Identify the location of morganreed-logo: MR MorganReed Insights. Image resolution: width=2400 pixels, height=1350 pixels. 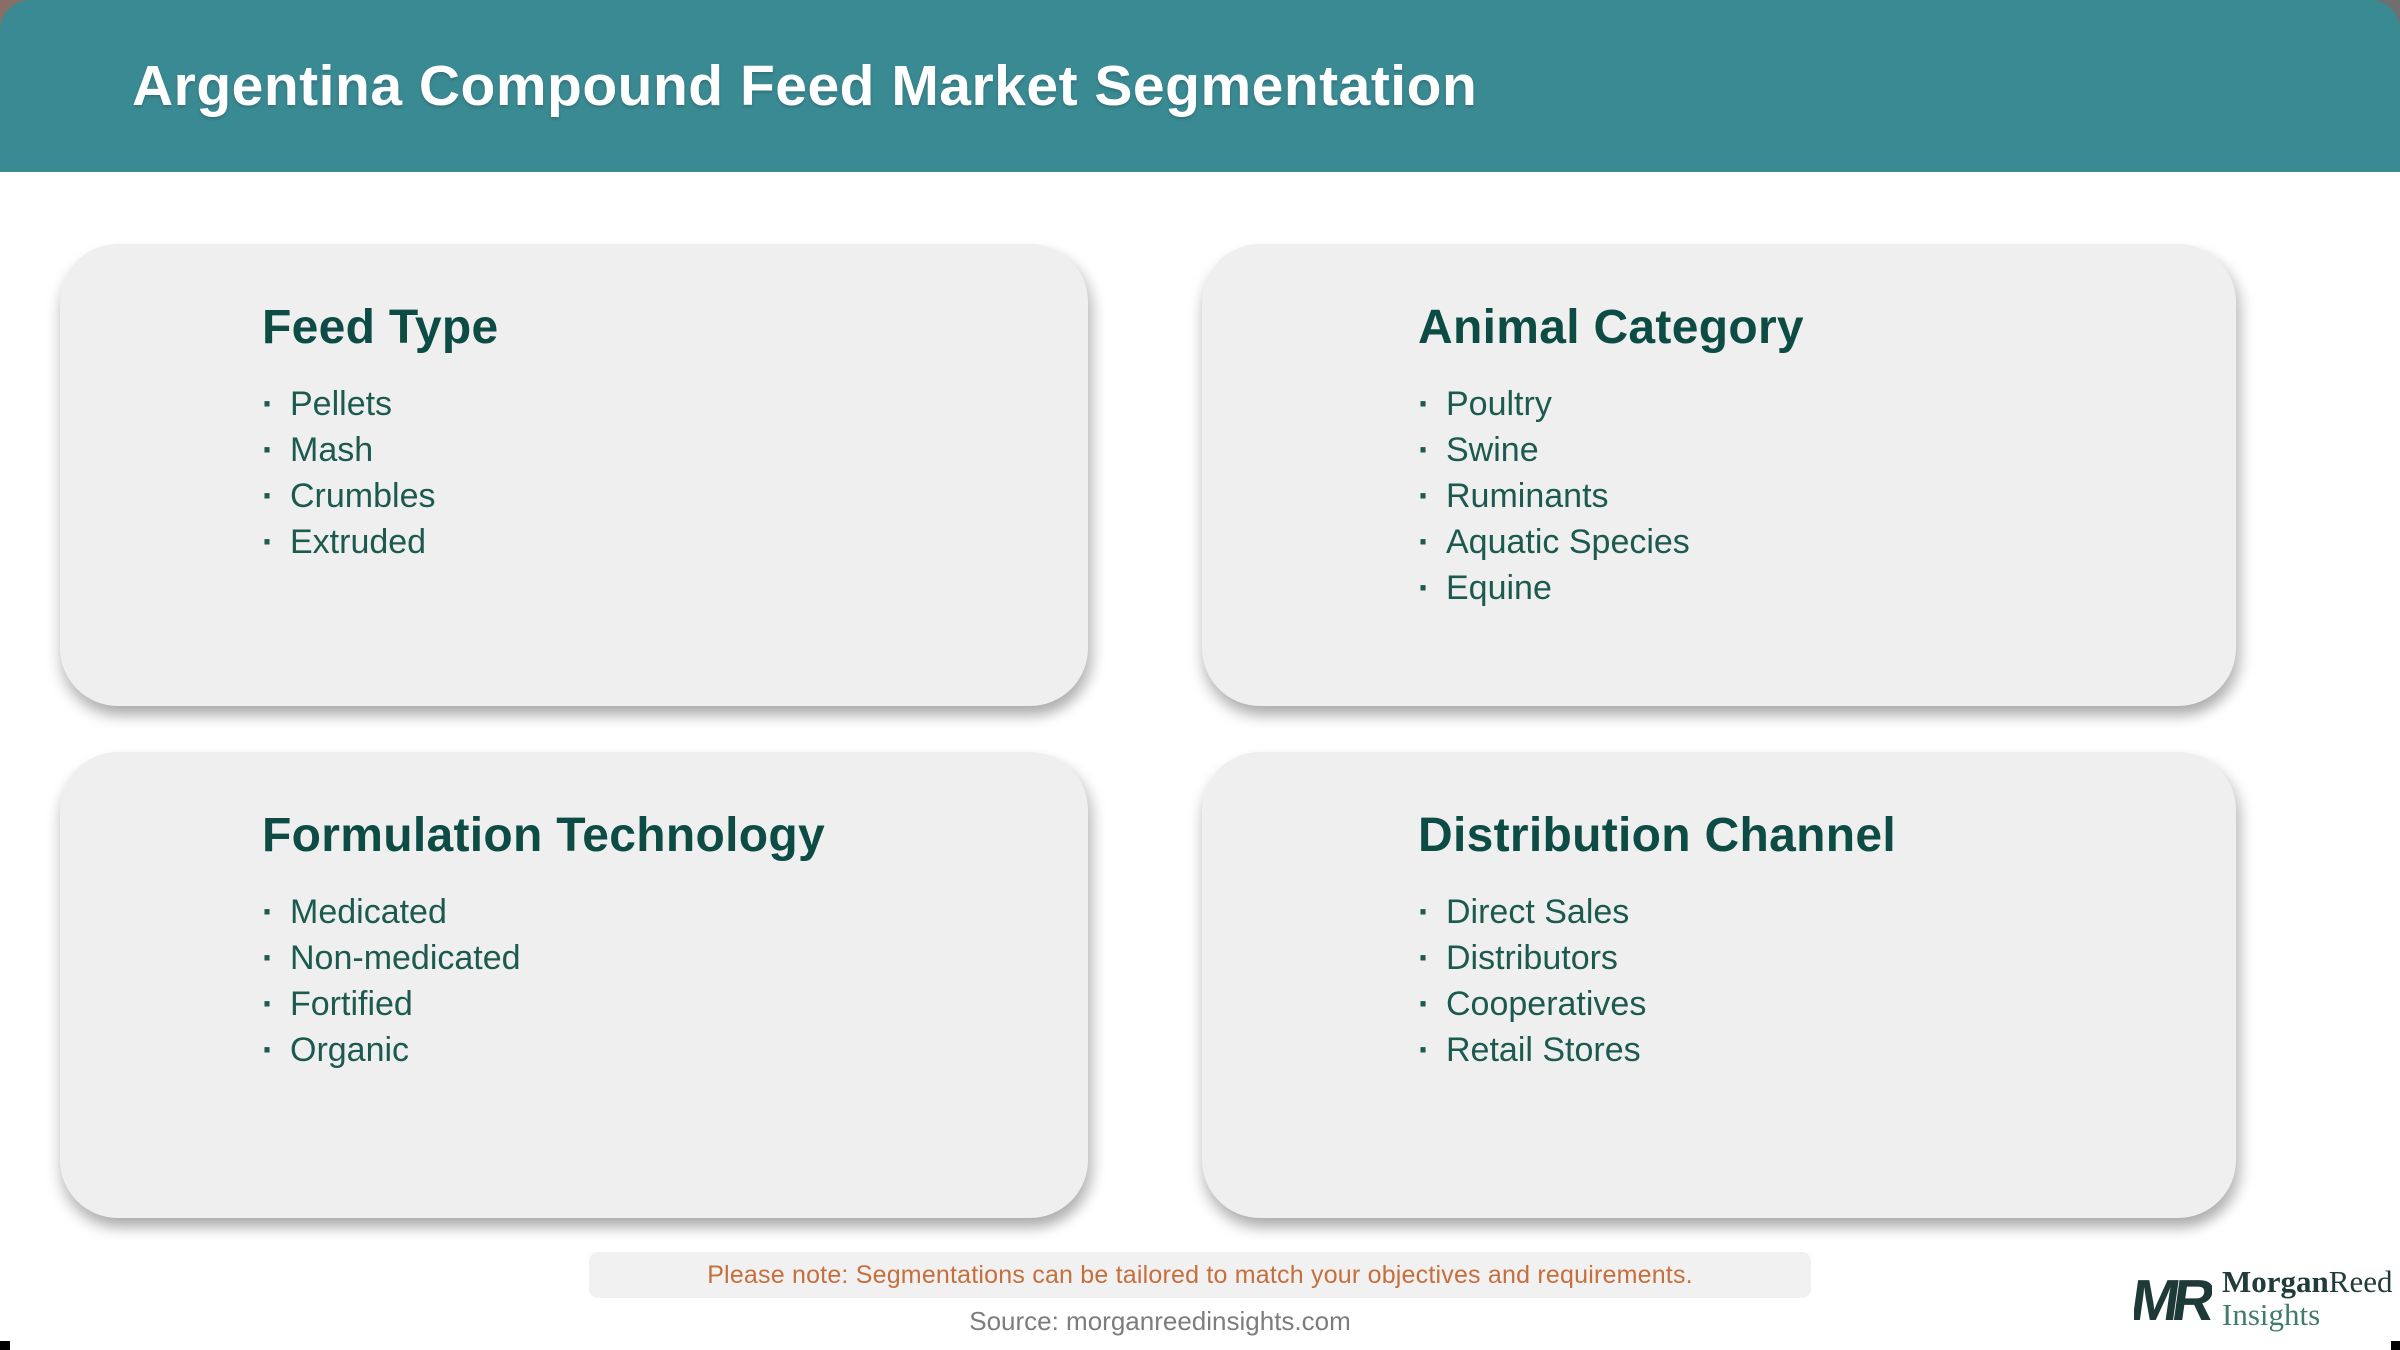
(2263, 1298).